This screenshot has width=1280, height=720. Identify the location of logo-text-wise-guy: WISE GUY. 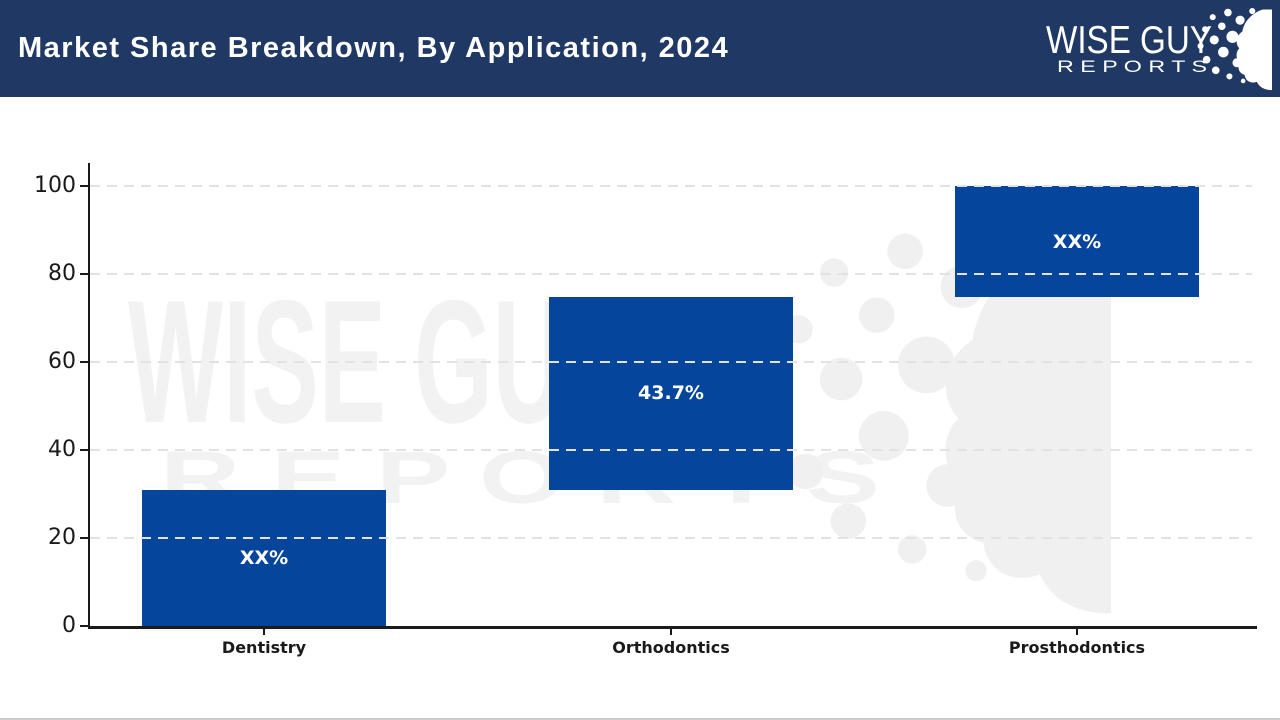
(1129, 40).